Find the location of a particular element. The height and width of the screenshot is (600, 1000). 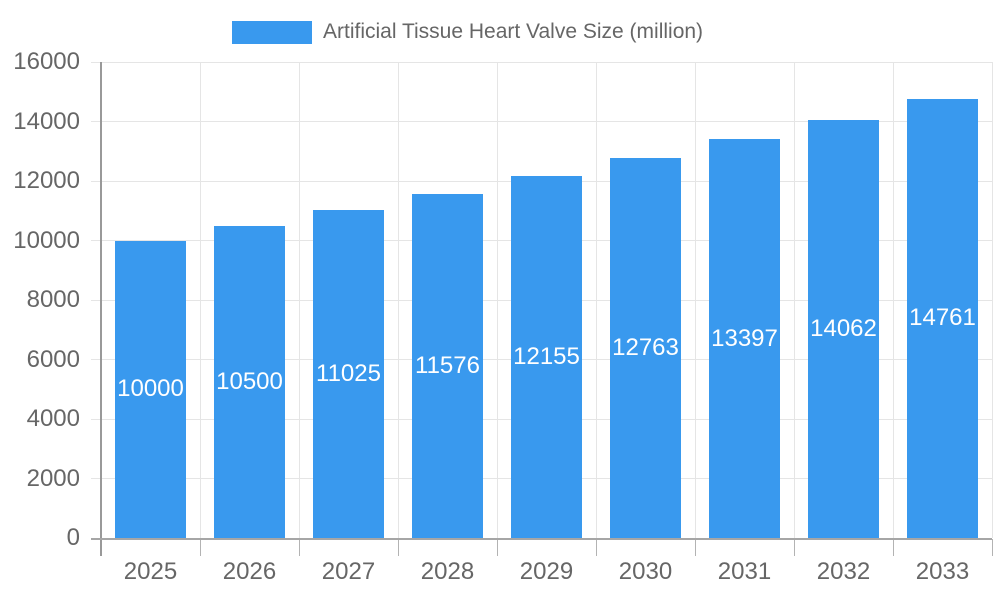

y-tick-label: 16000 is located at coordinates (46, 61).